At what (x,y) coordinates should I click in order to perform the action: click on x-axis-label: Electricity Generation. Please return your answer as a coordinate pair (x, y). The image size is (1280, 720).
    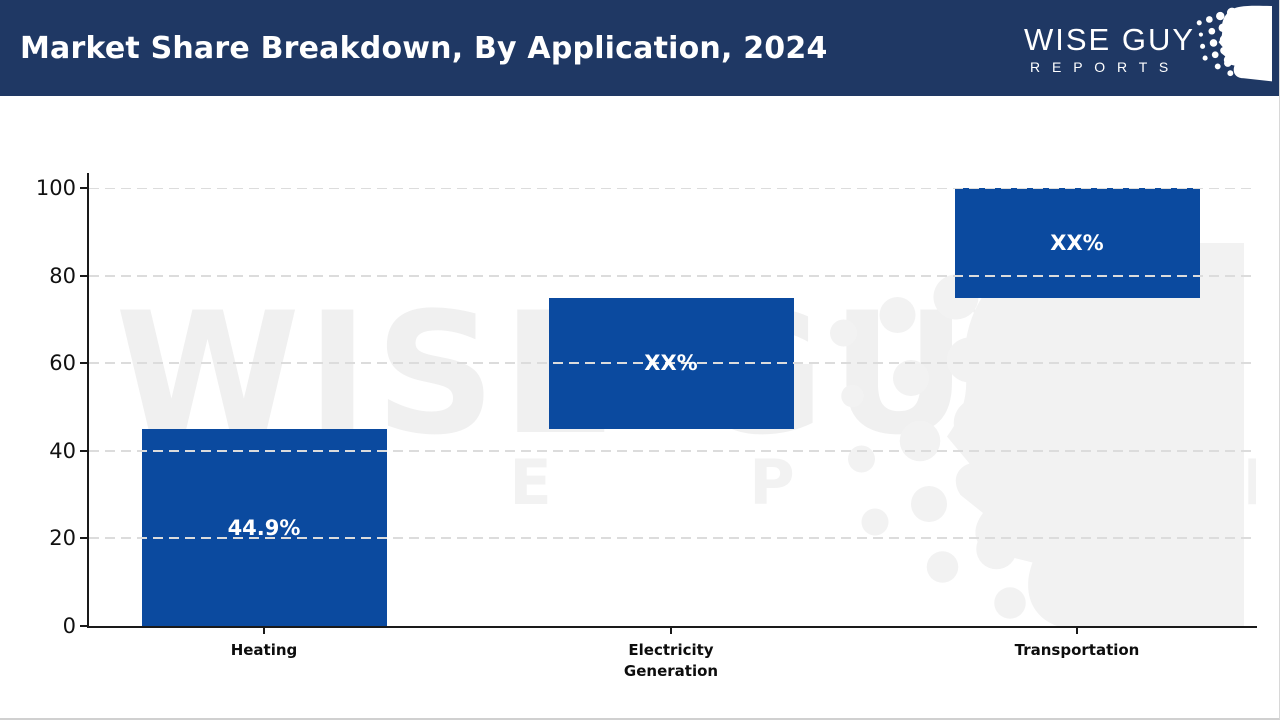
    Looking at the image, I should click on (671, 660).